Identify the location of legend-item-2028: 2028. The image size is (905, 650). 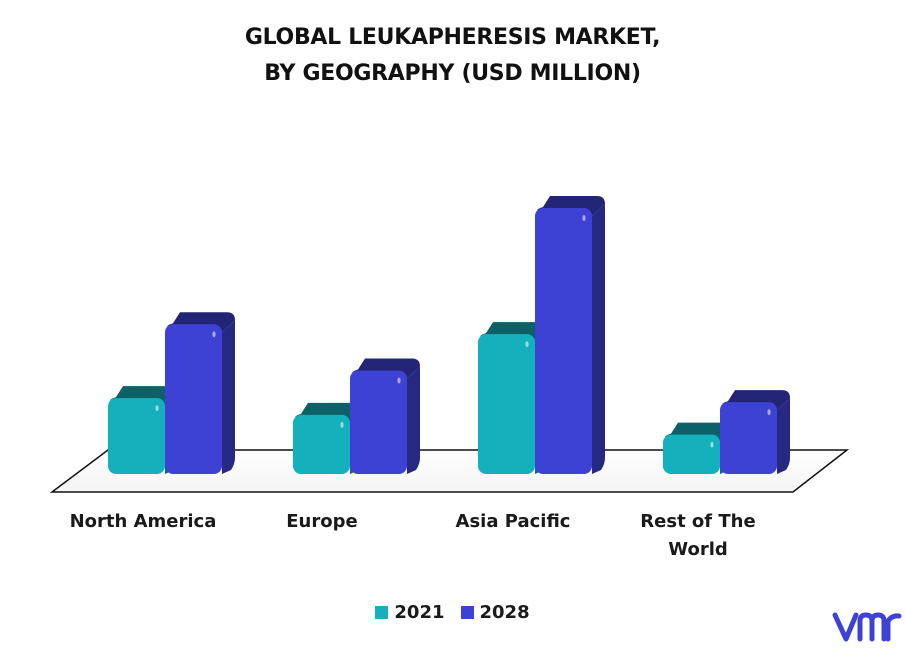
(495, 612).